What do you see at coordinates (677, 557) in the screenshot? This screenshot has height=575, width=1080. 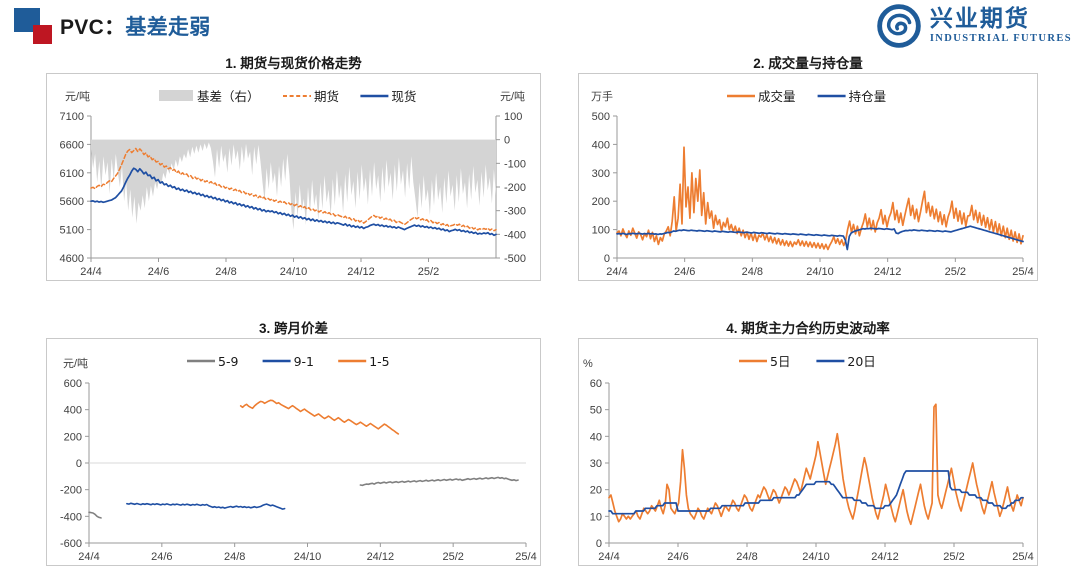 I see `chart4-xtick: 24/6` at bounding box center [677, 557].